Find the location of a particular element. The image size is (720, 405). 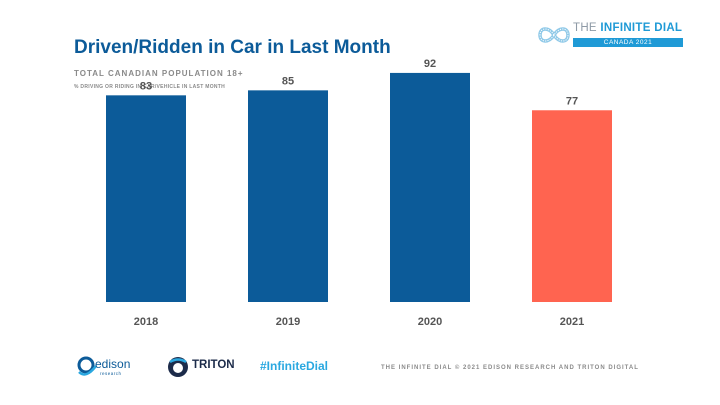

edison-logo: edison research is located at coordinates (106, 367).